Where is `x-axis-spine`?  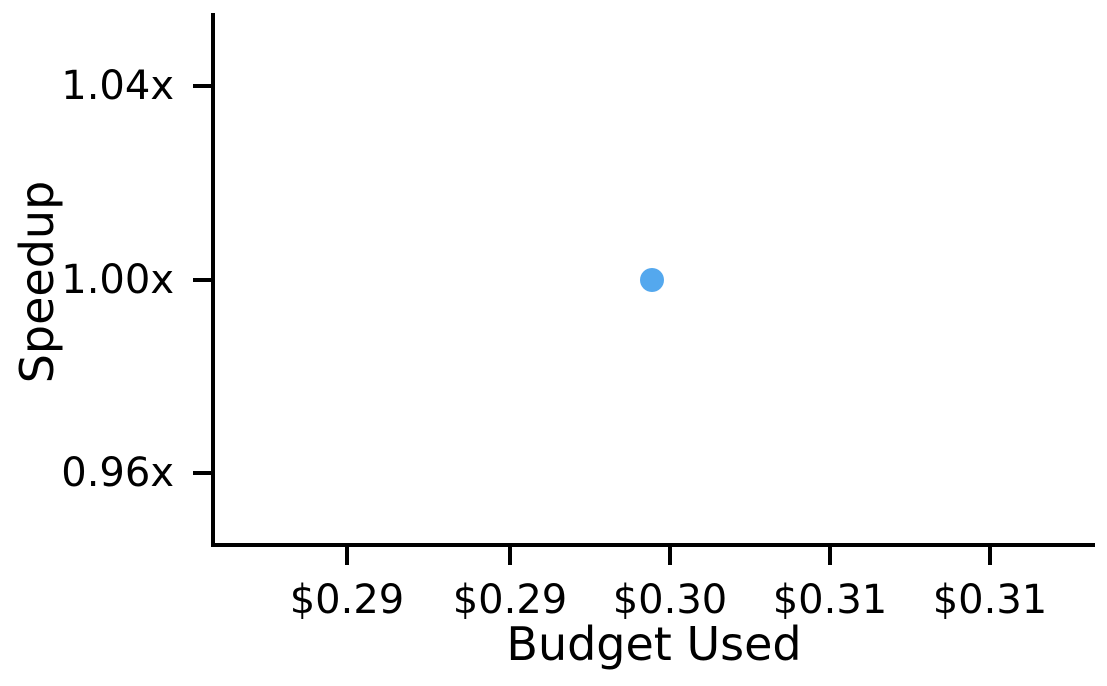 x-axis-spine is located at coordinates (653, 545).